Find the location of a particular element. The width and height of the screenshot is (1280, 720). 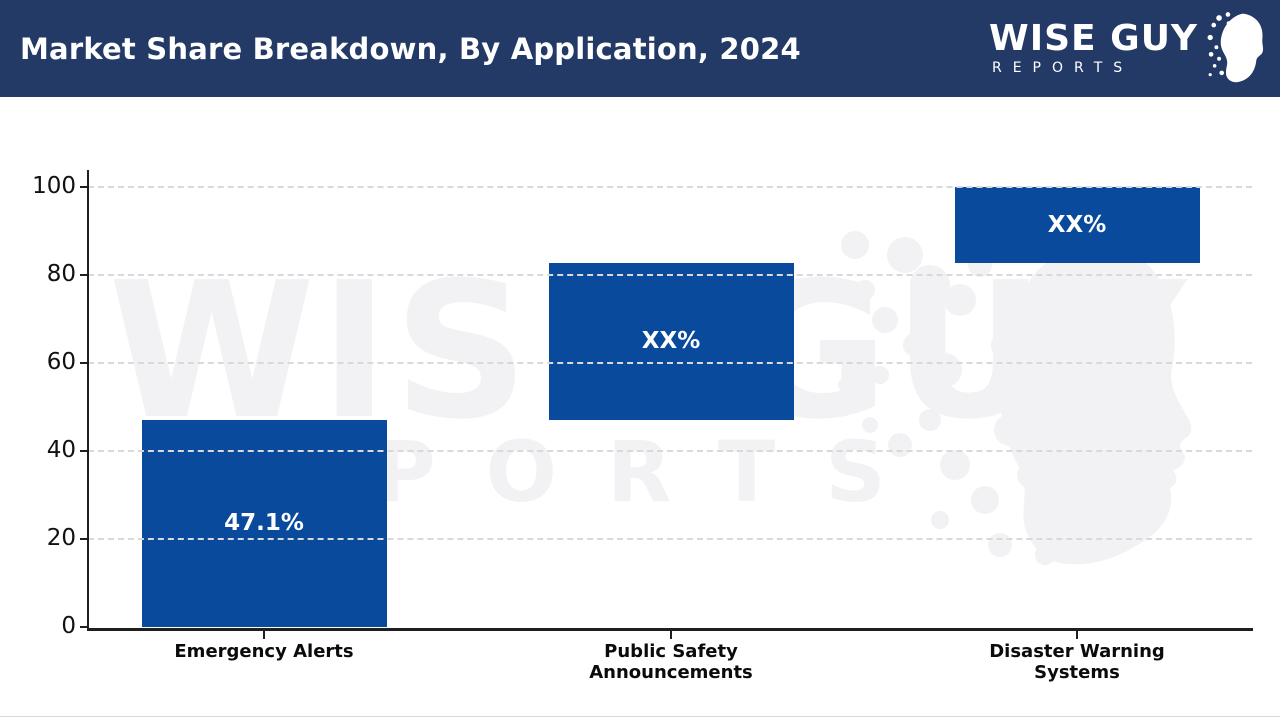

y-tick-label: 80 is located at coordinates (61, 274).